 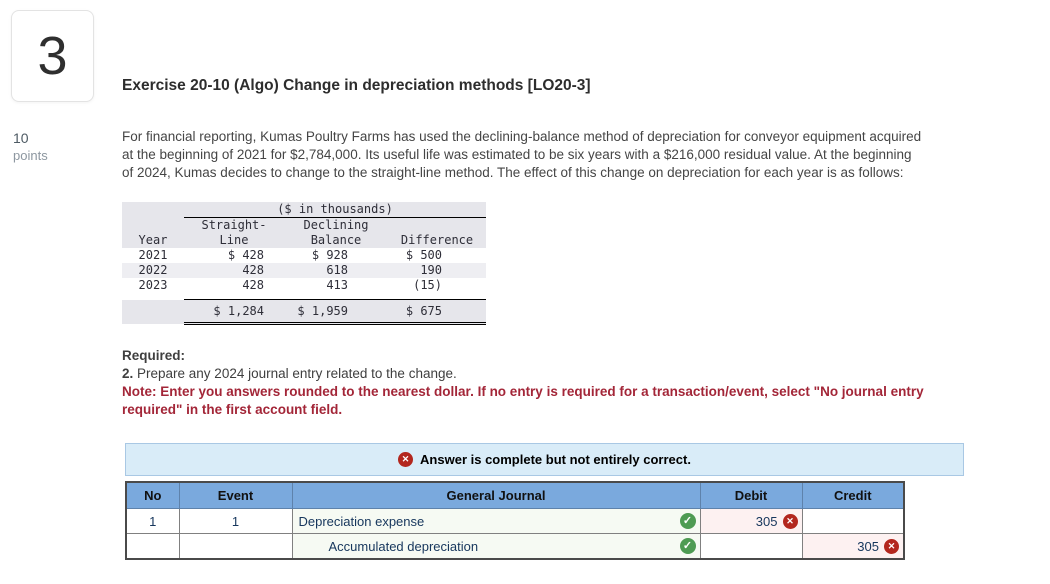 What do you see at coordinates (403, 546) in the screenshot?
I see `account-name: Accumulated depreciation` at bounding box center [403, 546].